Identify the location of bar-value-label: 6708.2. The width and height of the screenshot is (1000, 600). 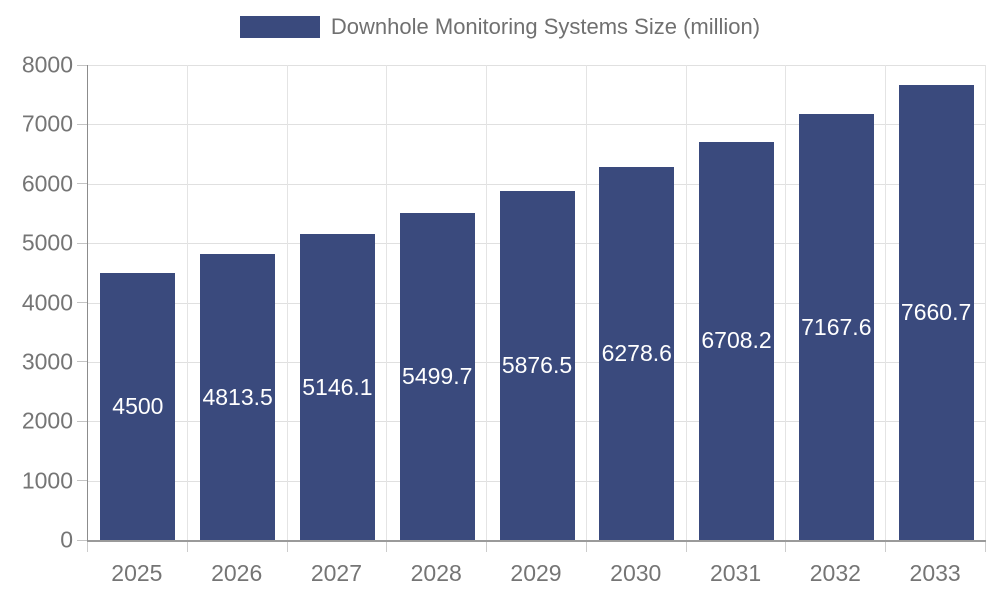
(736, 340).